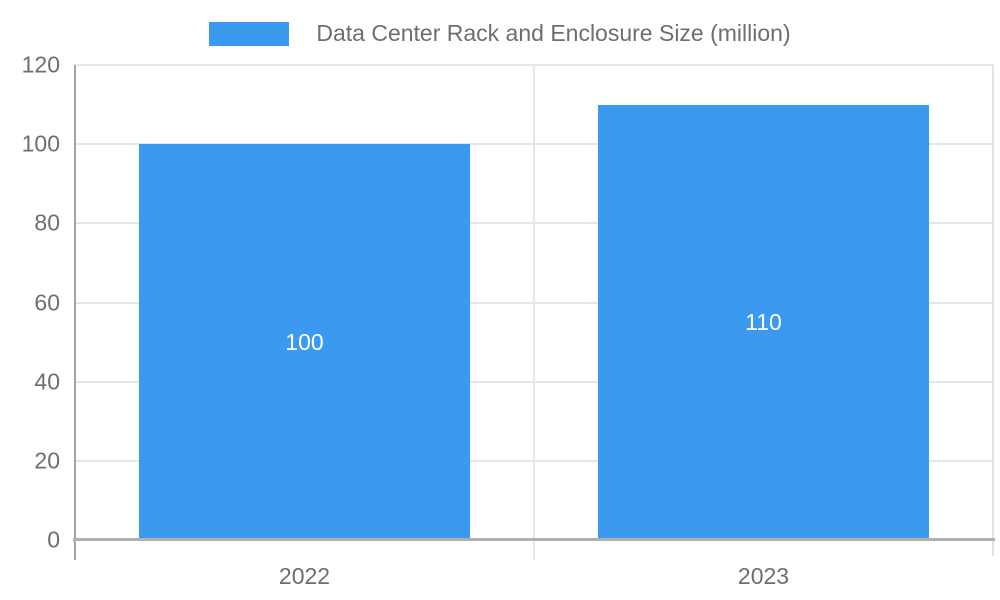 This screenshot has width=1000, height=600. Describe the element at coordinates (993, 310) in the screenshot. I see `plot-right-border` at that location.